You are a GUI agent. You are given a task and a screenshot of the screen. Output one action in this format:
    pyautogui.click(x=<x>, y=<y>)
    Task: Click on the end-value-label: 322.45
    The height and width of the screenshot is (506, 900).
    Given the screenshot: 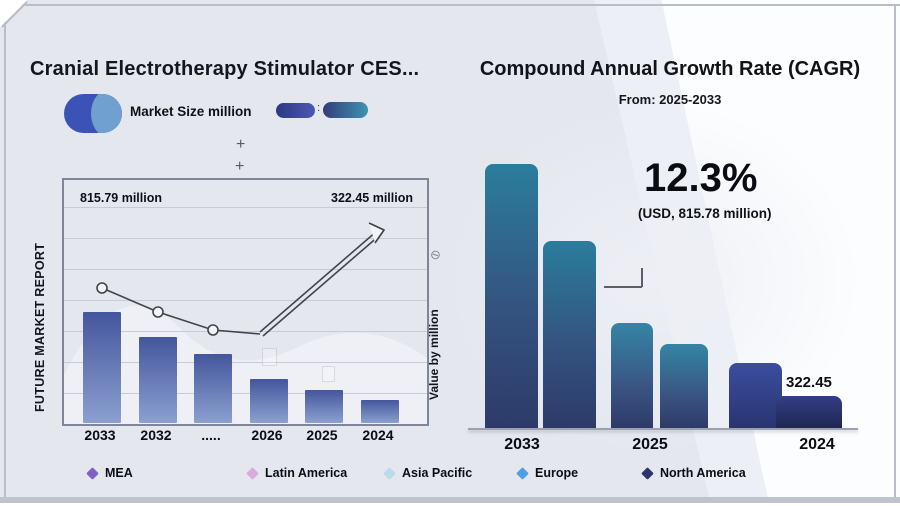 What is the action you would take?
    pyautogui.click(x=809, y=382)
    